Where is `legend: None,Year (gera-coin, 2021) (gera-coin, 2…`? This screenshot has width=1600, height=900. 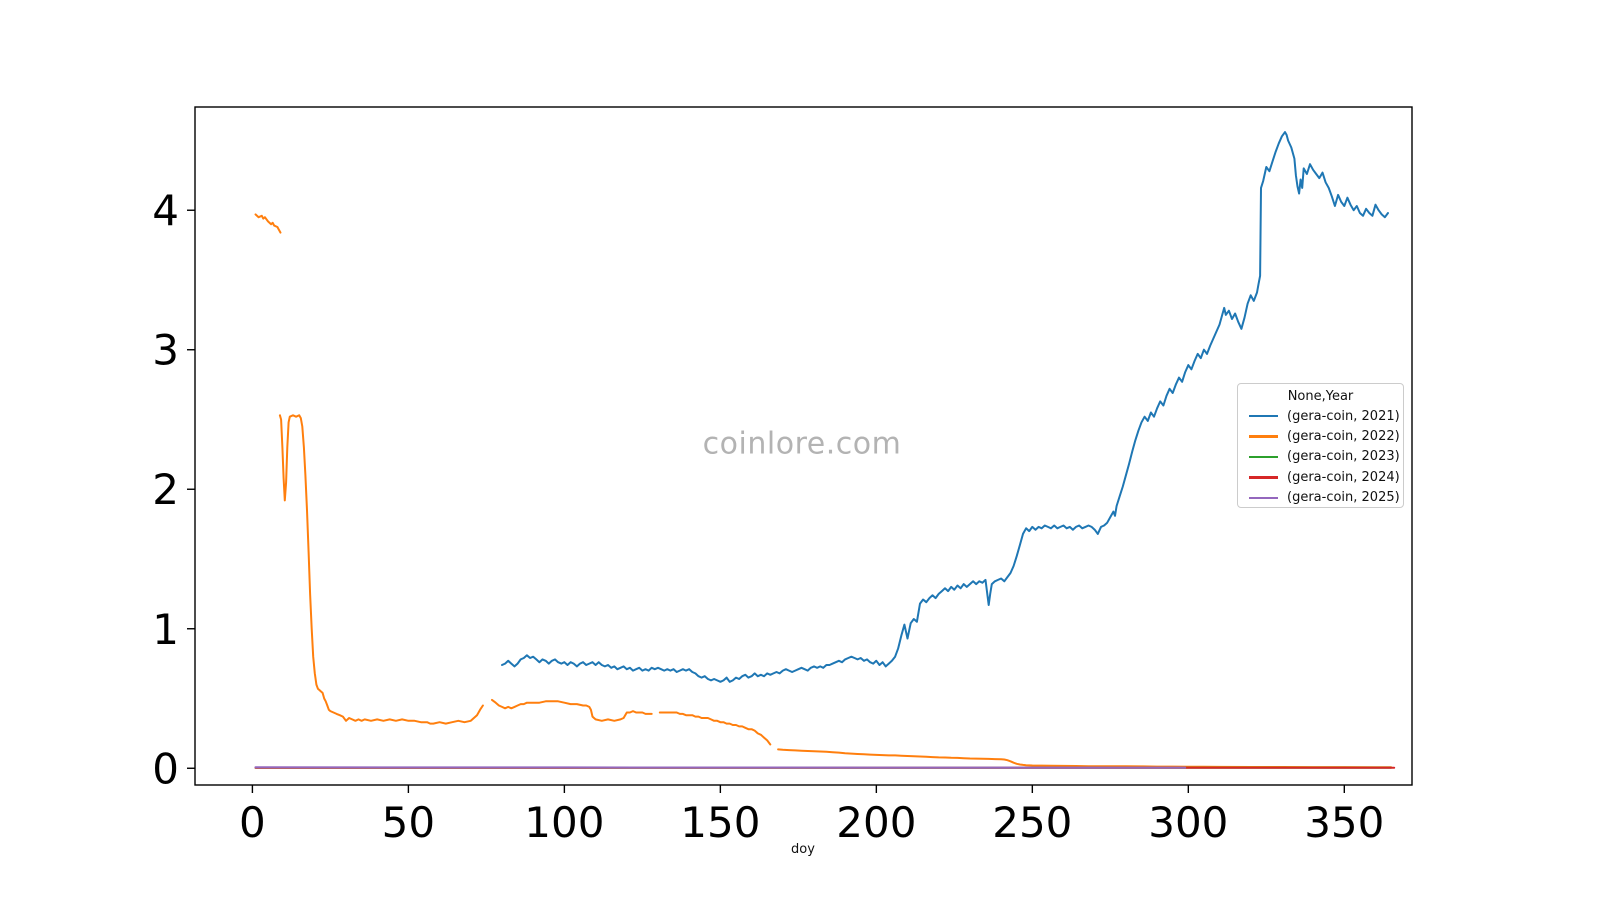
legend: None,Year (gera-coin, 2021) (gera-coin, 2… is located at coordinates (1320, 445).